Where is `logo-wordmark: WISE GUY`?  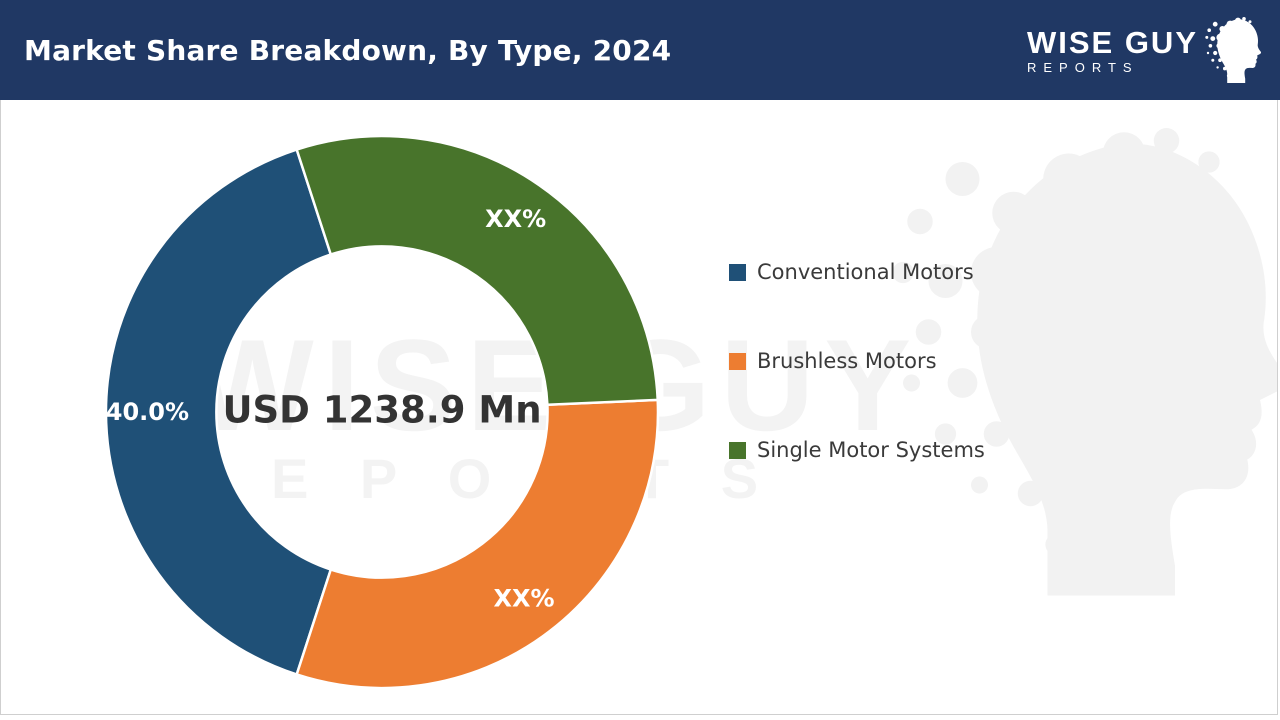
logo-wordmark: WISE GUY is located at coordinates (1112, 42).